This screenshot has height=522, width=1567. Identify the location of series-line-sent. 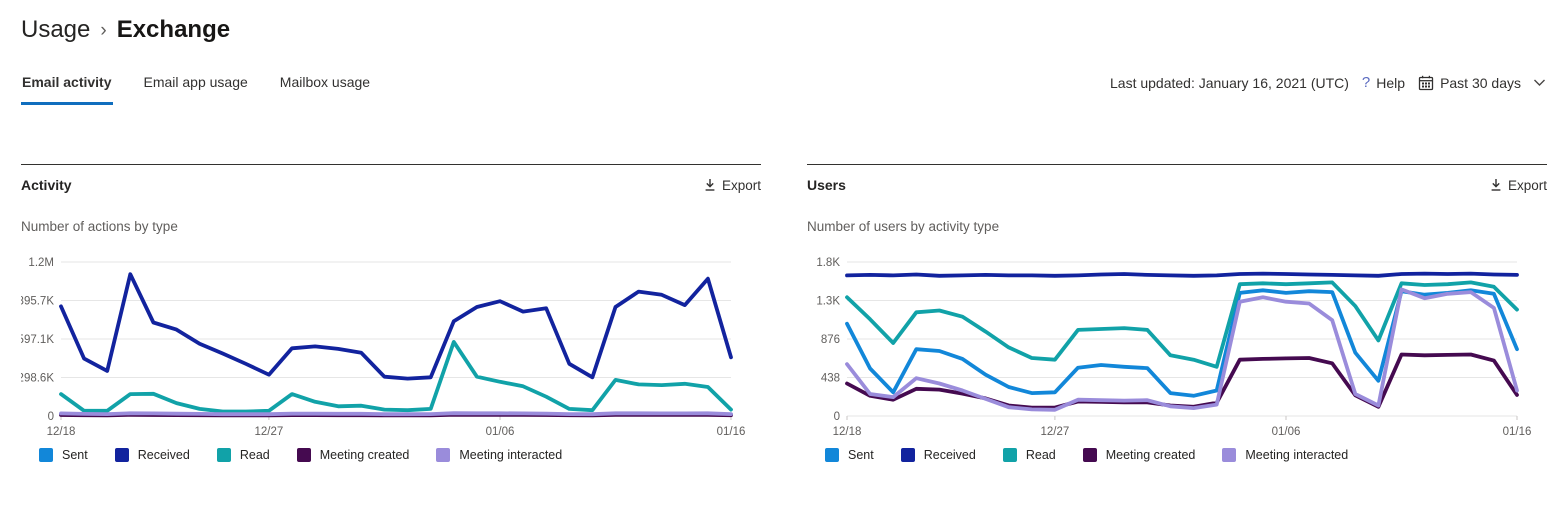
(1182, 343).